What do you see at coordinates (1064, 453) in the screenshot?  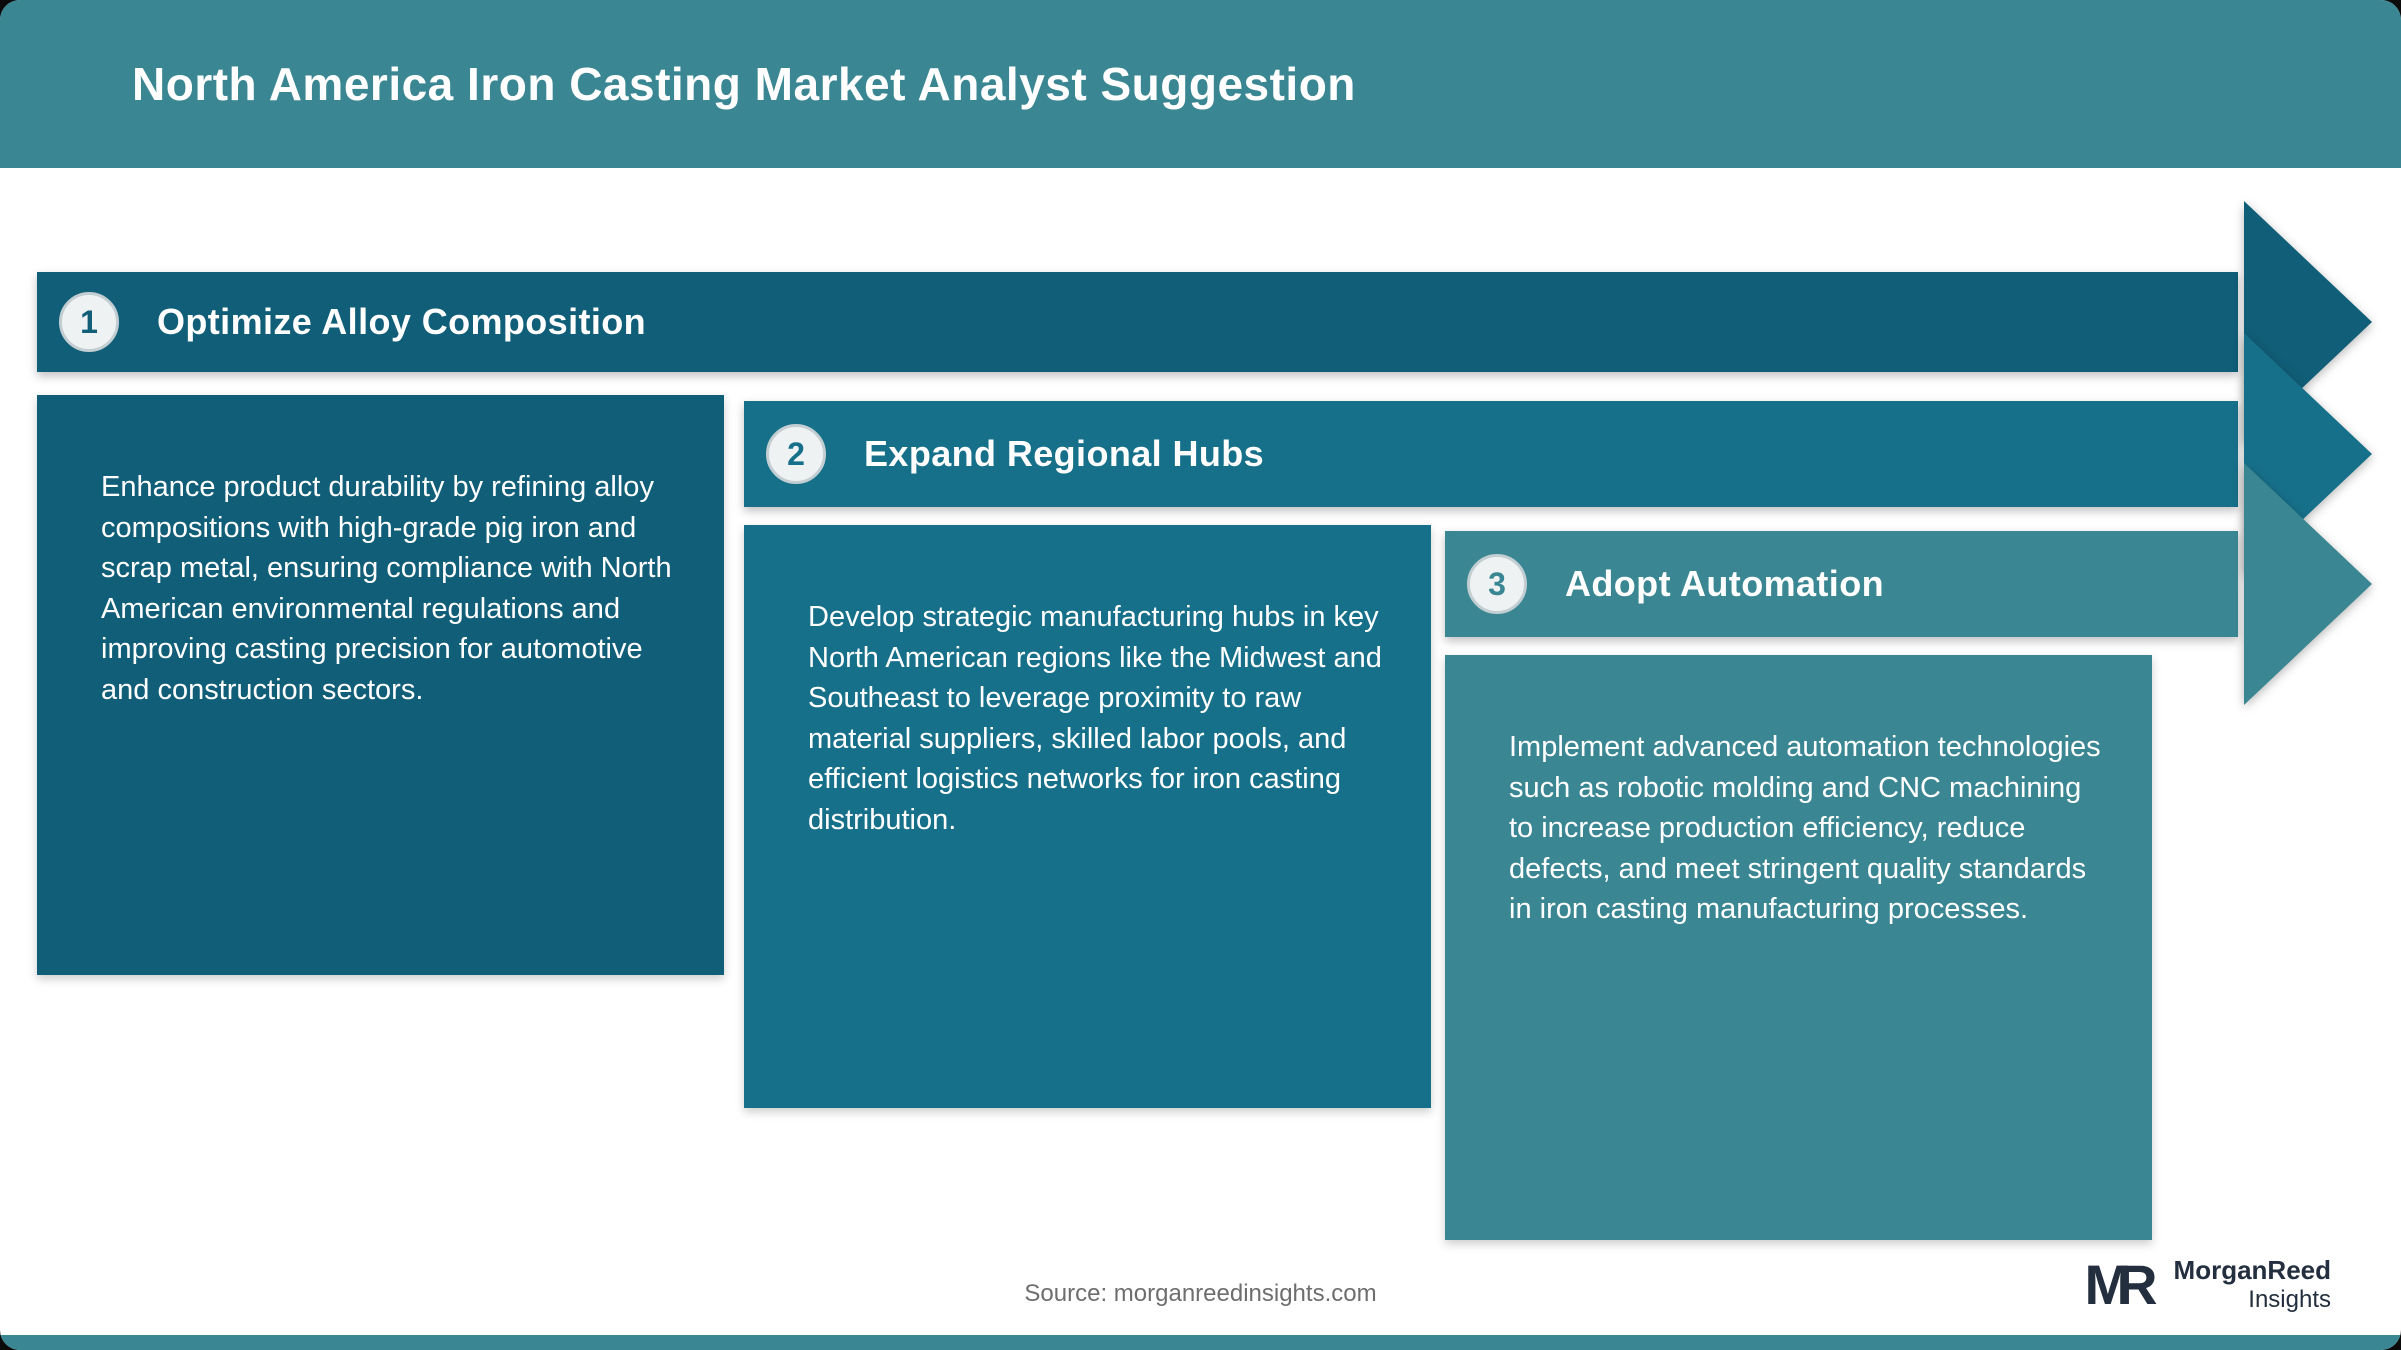 I see `step-title-2: Expand Regional Hubs` at bounding box center [1064, 453].